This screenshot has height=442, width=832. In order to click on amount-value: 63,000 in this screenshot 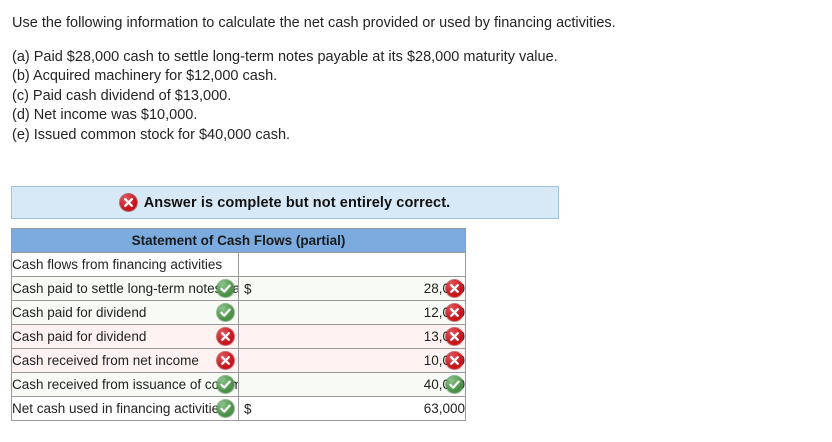, I will do `click(444, 408)`.